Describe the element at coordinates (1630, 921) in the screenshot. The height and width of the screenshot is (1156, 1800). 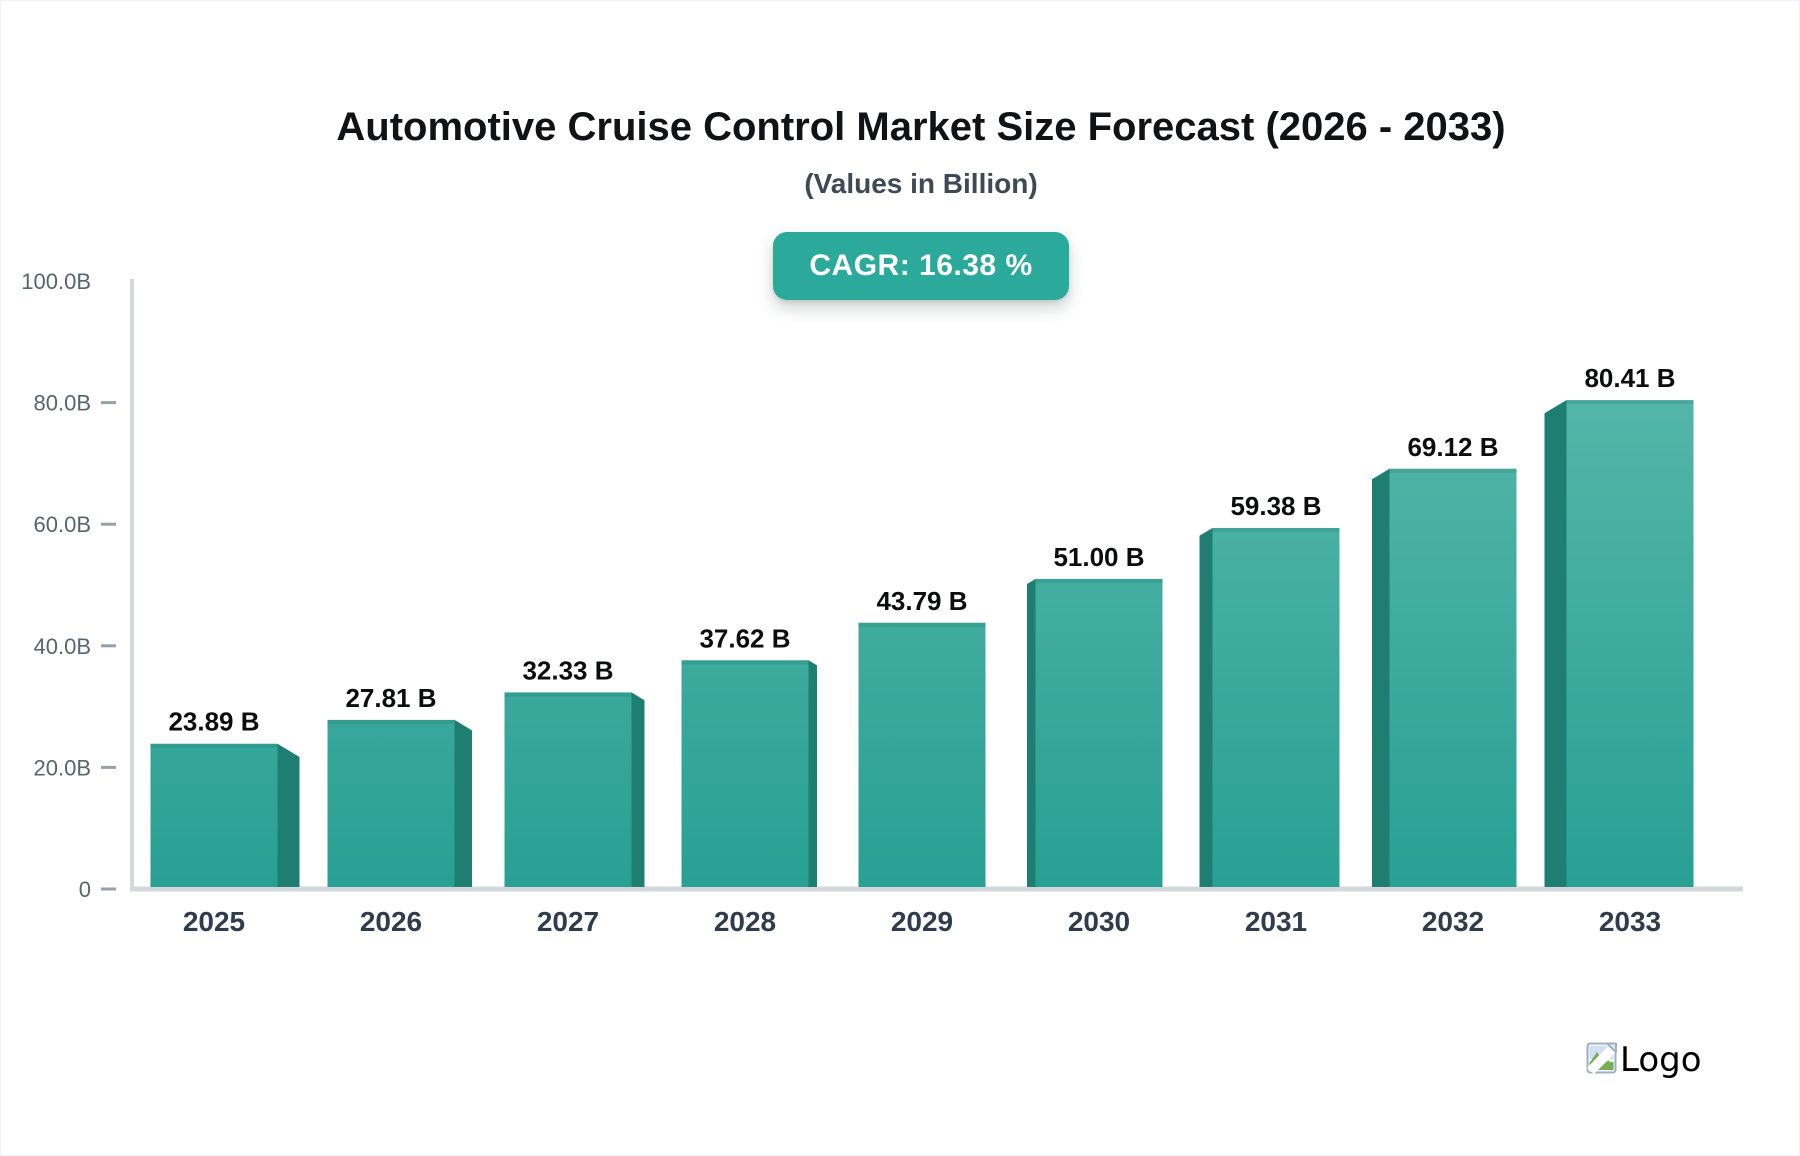
I see `x-tick-label: 2033` at that location.